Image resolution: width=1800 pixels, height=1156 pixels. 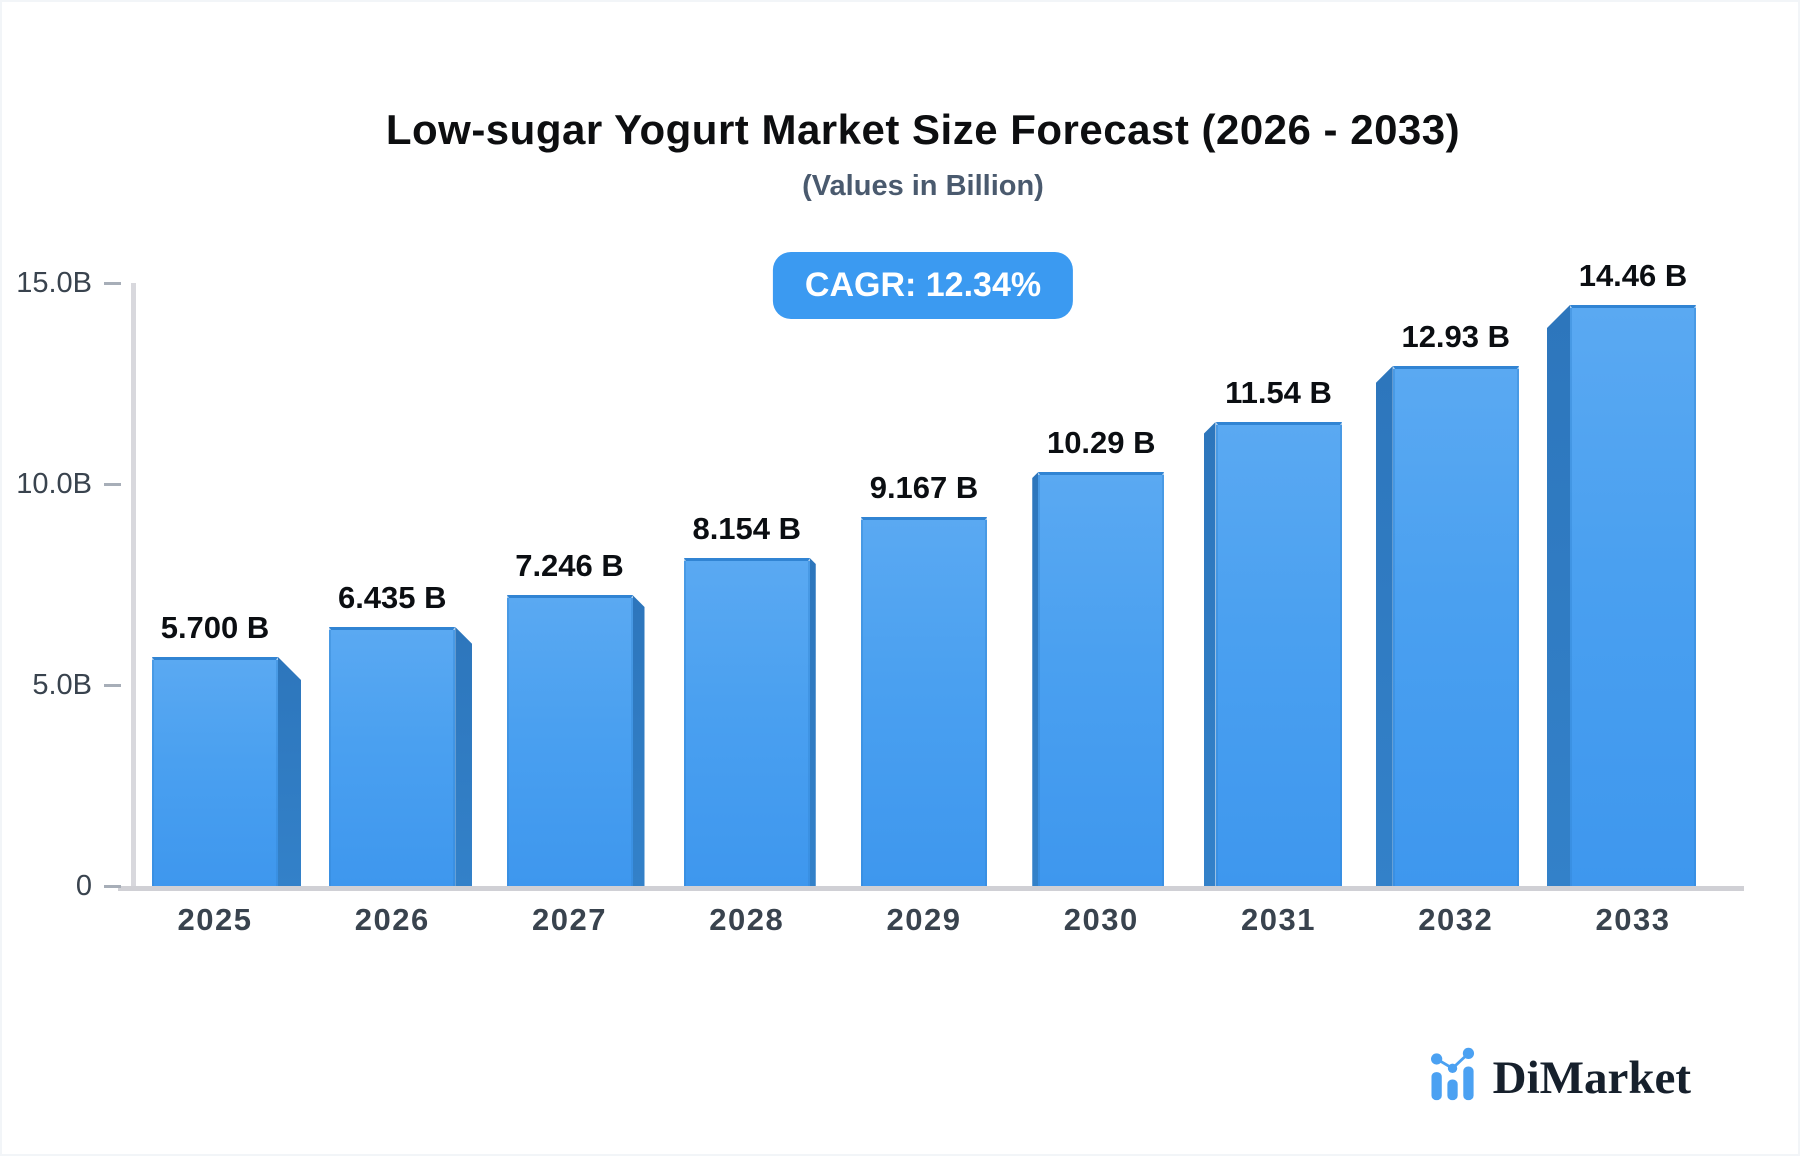 What do you see at coordinates (569, 919) in the screenshot?
I see `x-axis-year-label: 2027` at bounding box center [569, 919].